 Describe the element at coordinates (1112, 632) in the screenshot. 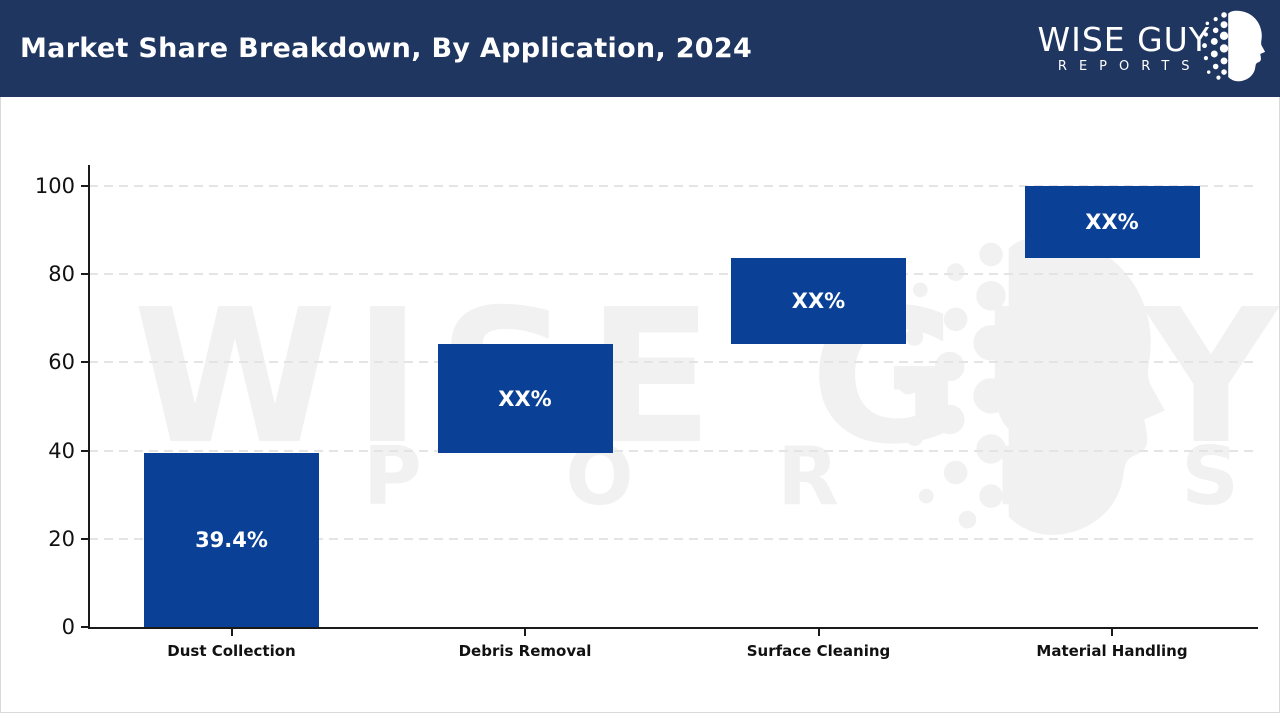

I see `x-tick-mark-material-handling` at that location.